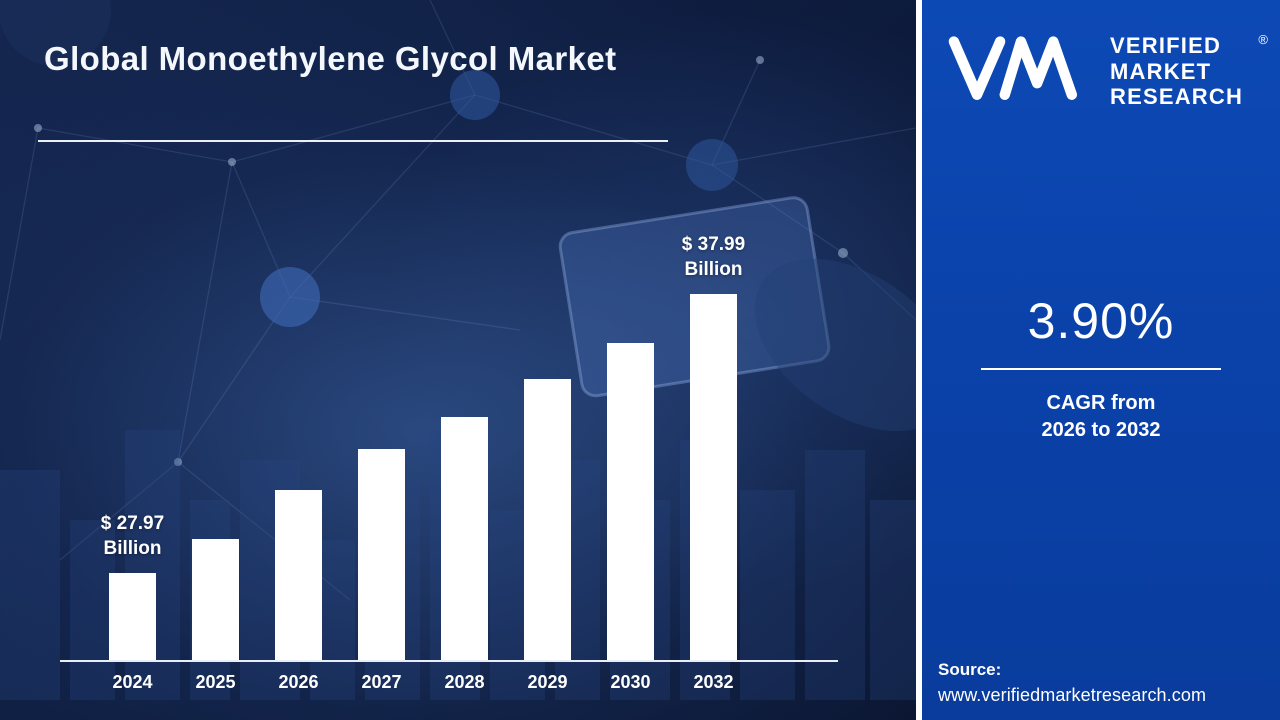 The width and height of the screenshot is (1280, 720). I want to click on bar-value-label: $ 37.99 Billion, so click(713, 257).